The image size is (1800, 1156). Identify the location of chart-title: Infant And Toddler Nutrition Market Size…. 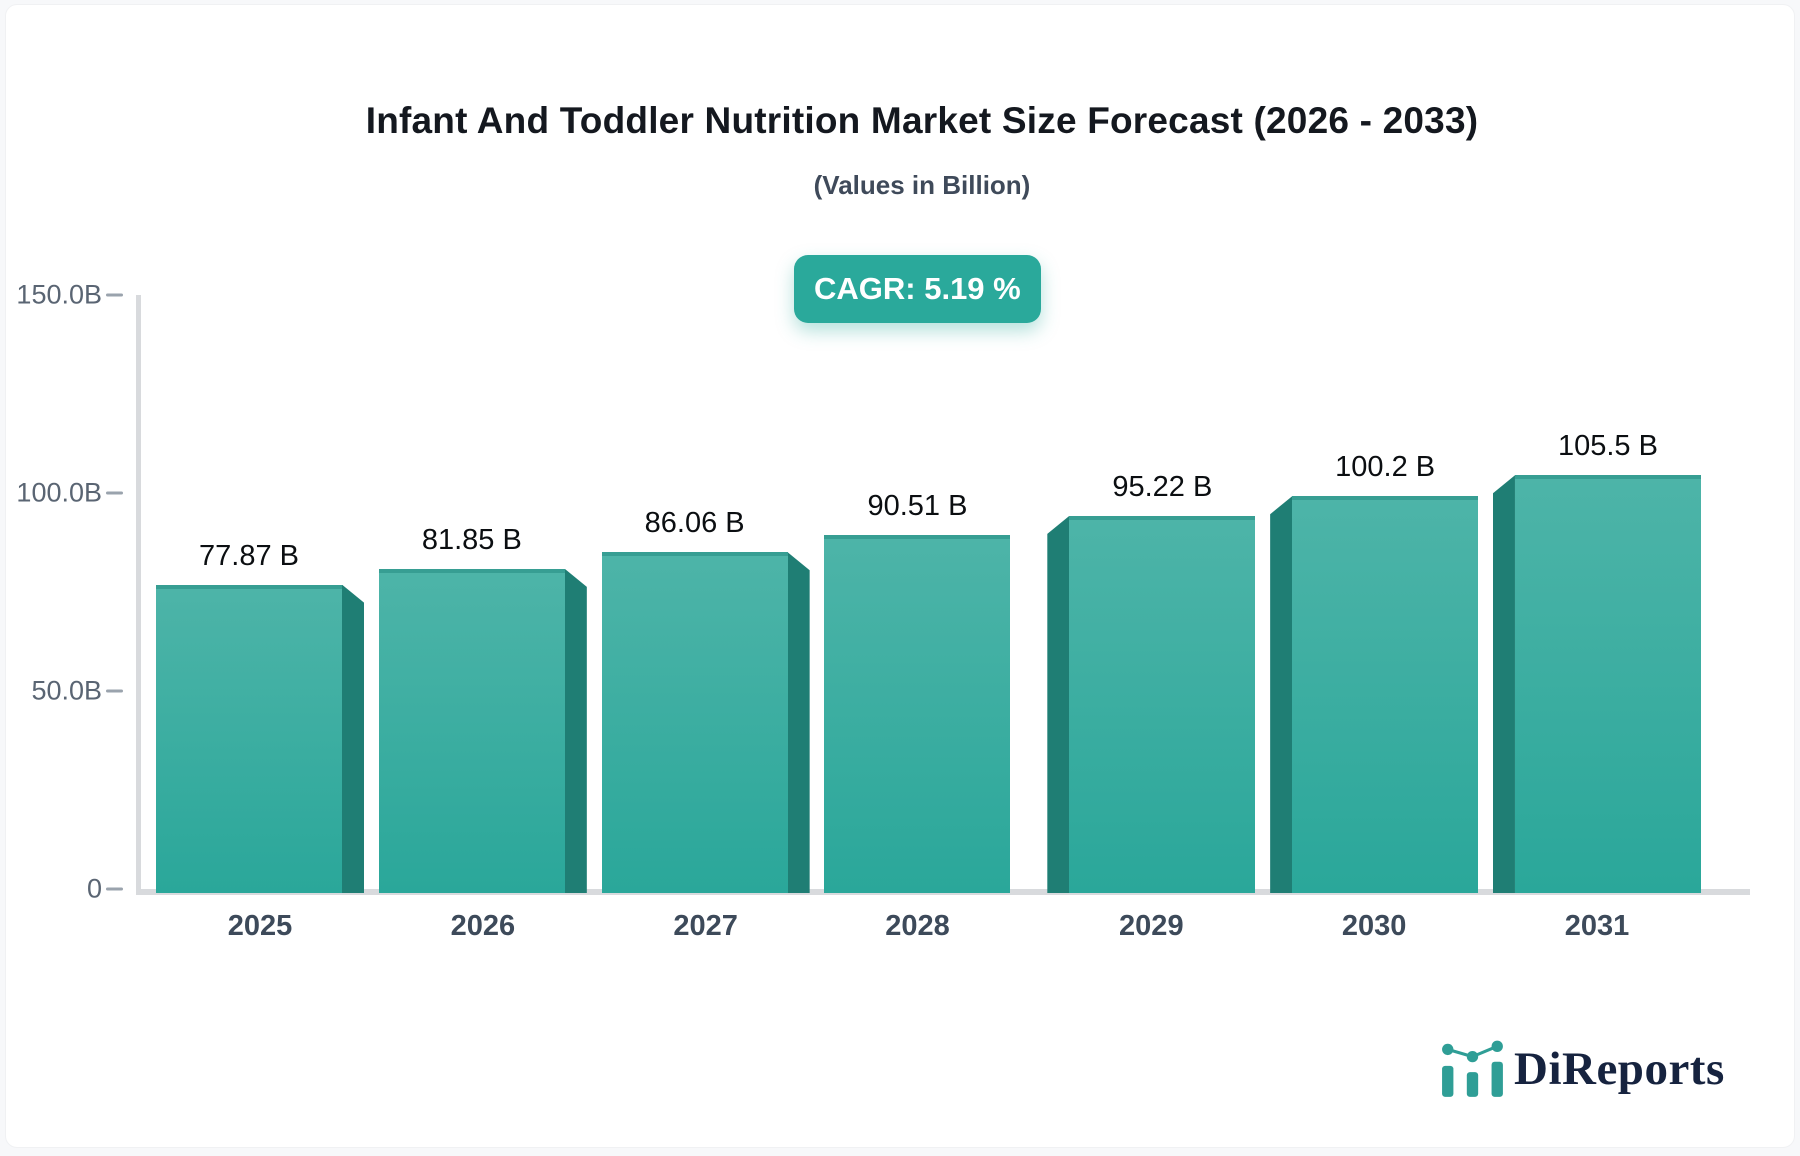
(922, 120).